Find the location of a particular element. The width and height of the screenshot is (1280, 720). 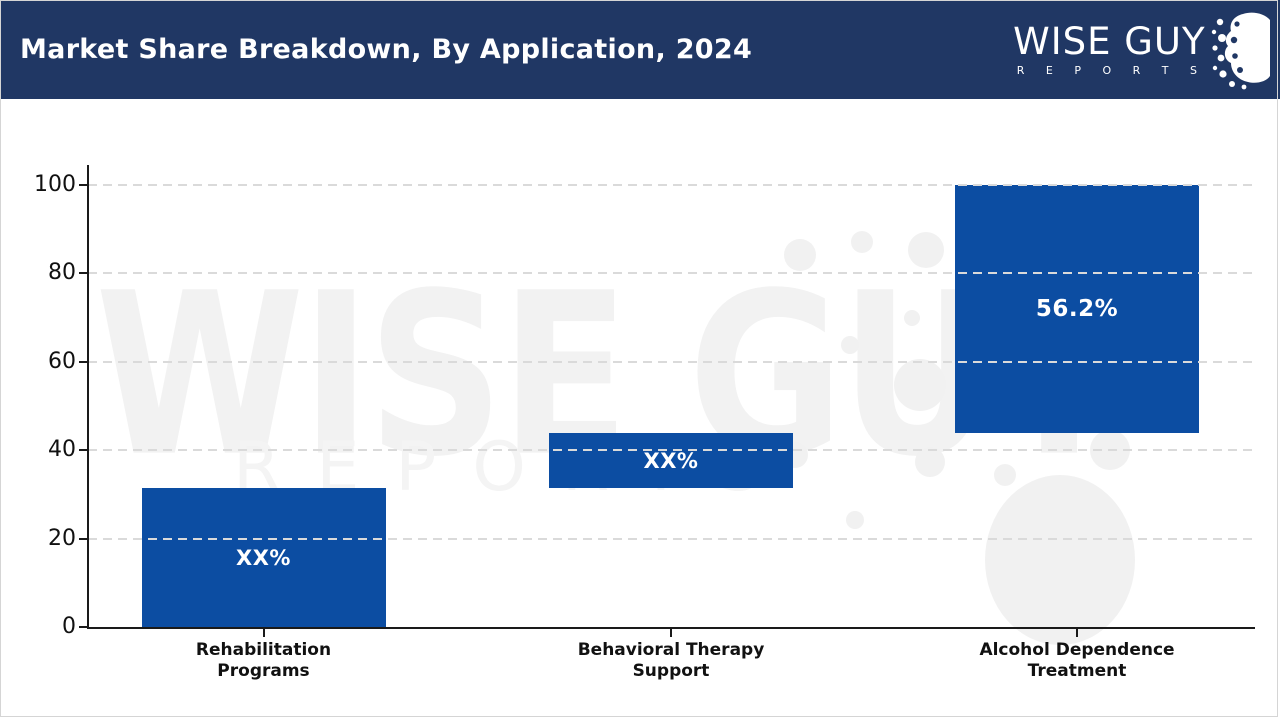

bar-2: XX% is located at coordinates (671, 461).